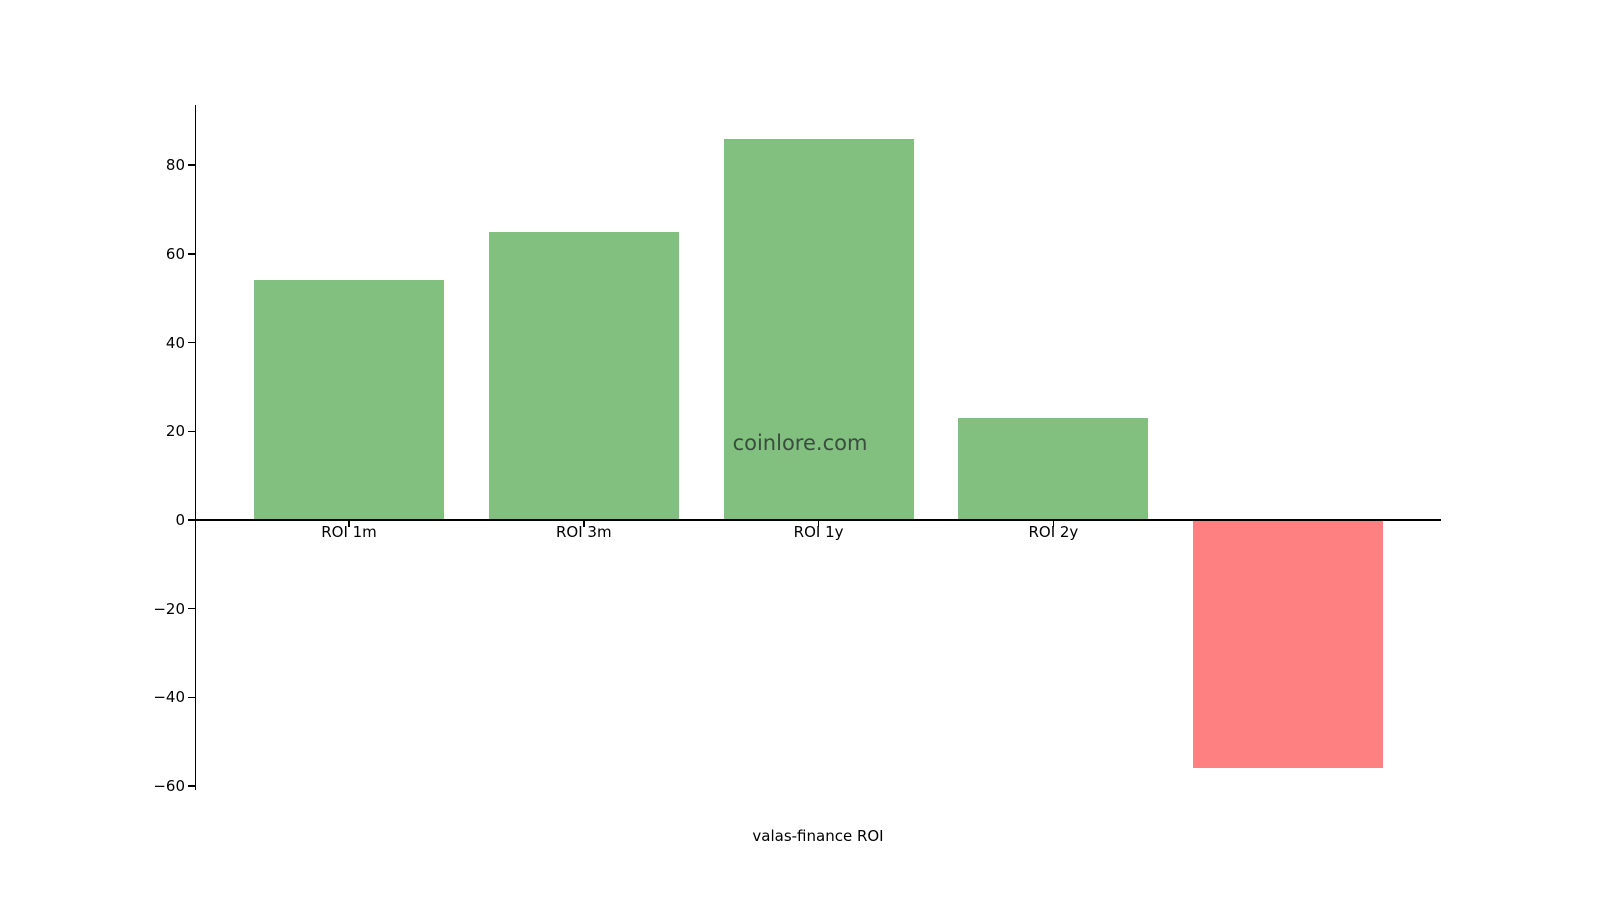 Image resolution: width=1600 pixels, height=900 pixels. Describe the element at coordinates (1053, 532) in the screenshot. I see `x-tick-label-roi-2y: ROI 2y` at that location.